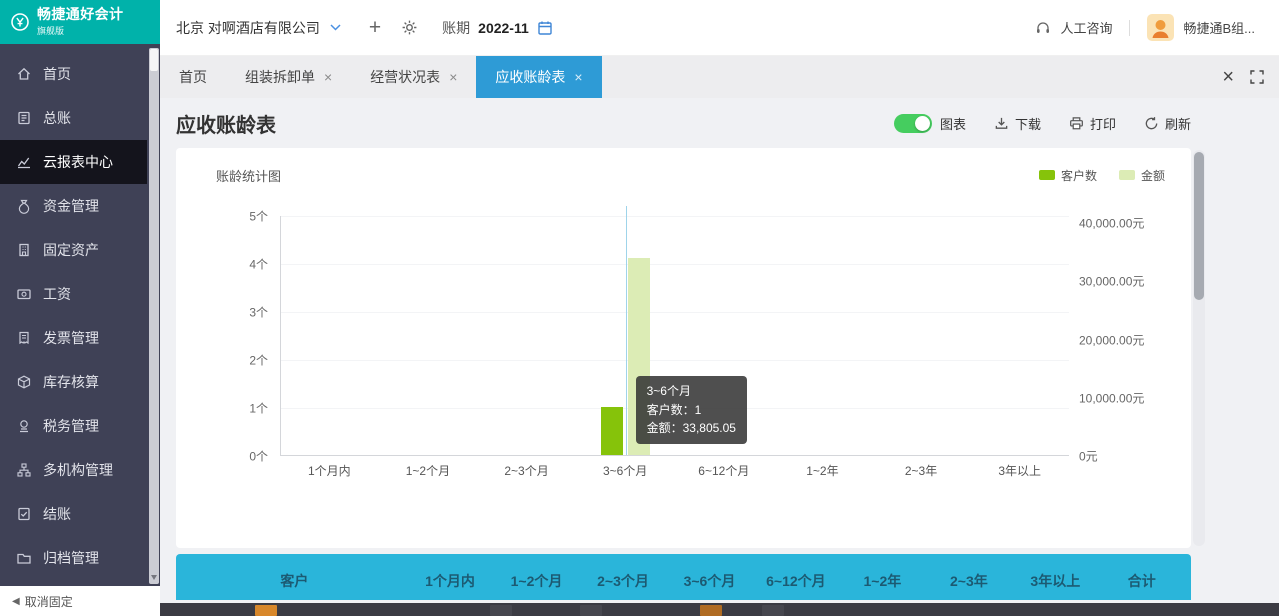 This screenshot has width=1279, height=616. What do you see at coordinates (24, 338) in the screenshot?
I see `invoice-icon` at bounding box center [24, 338].